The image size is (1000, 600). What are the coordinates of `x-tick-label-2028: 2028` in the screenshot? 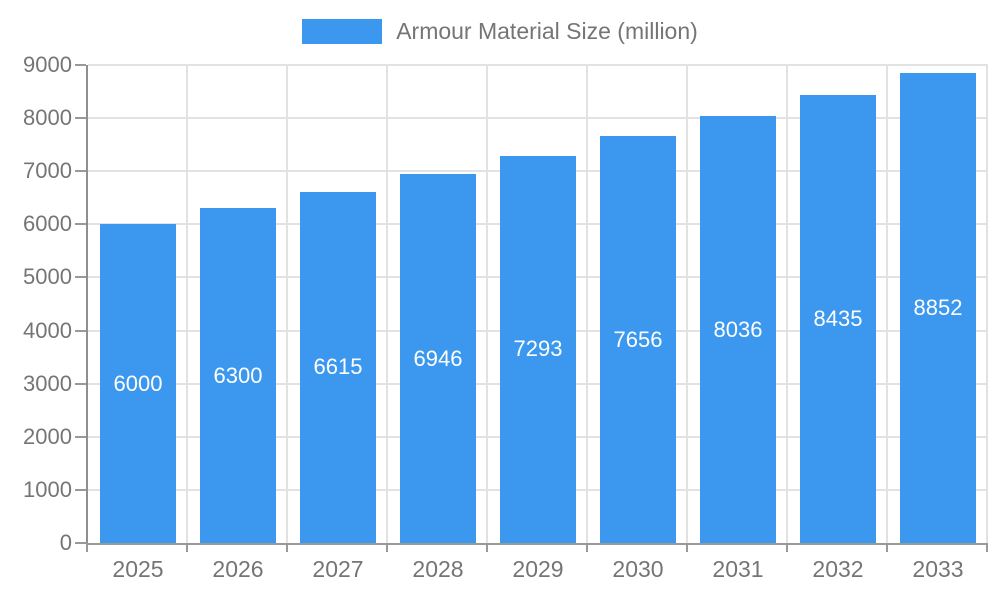 It's located at (438, 569).